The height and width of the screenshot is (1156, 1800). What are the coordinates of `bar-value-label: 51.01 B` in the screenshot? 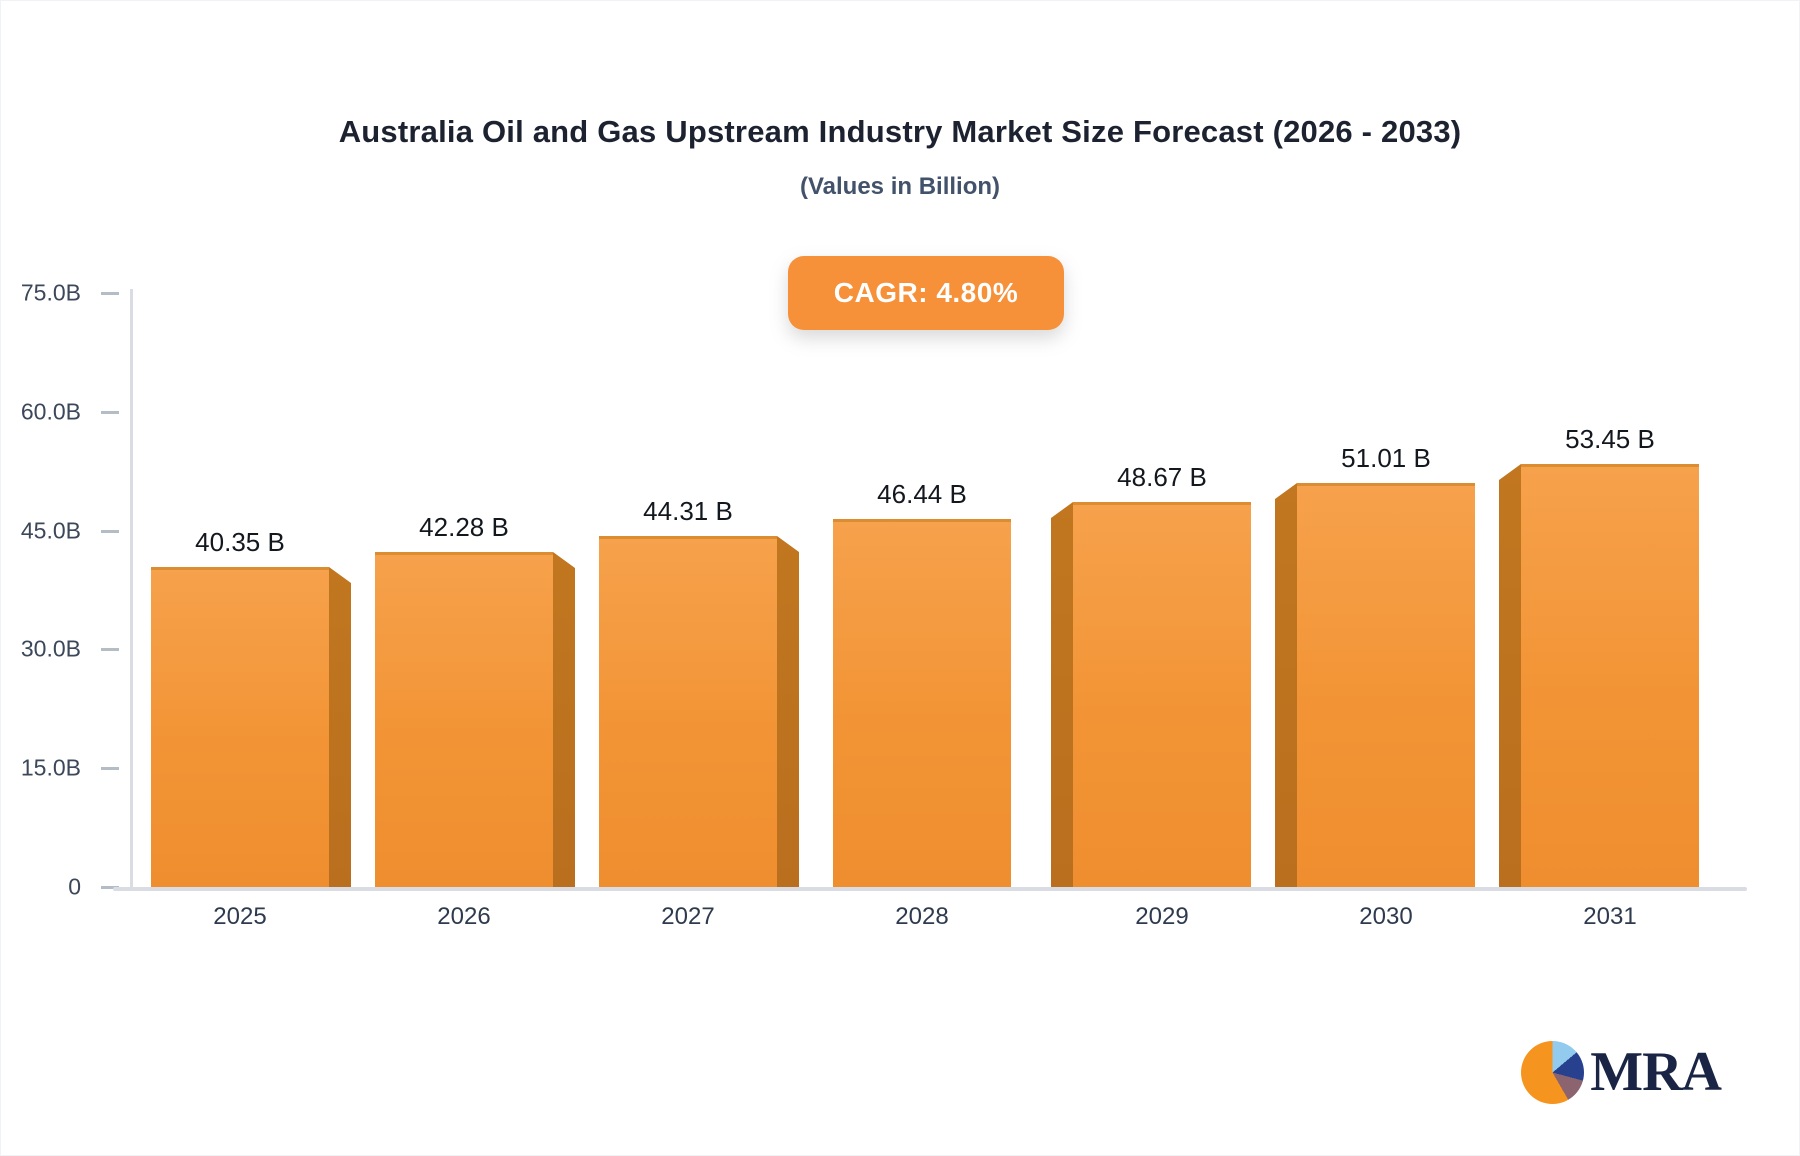 It's located at (1386, 458).